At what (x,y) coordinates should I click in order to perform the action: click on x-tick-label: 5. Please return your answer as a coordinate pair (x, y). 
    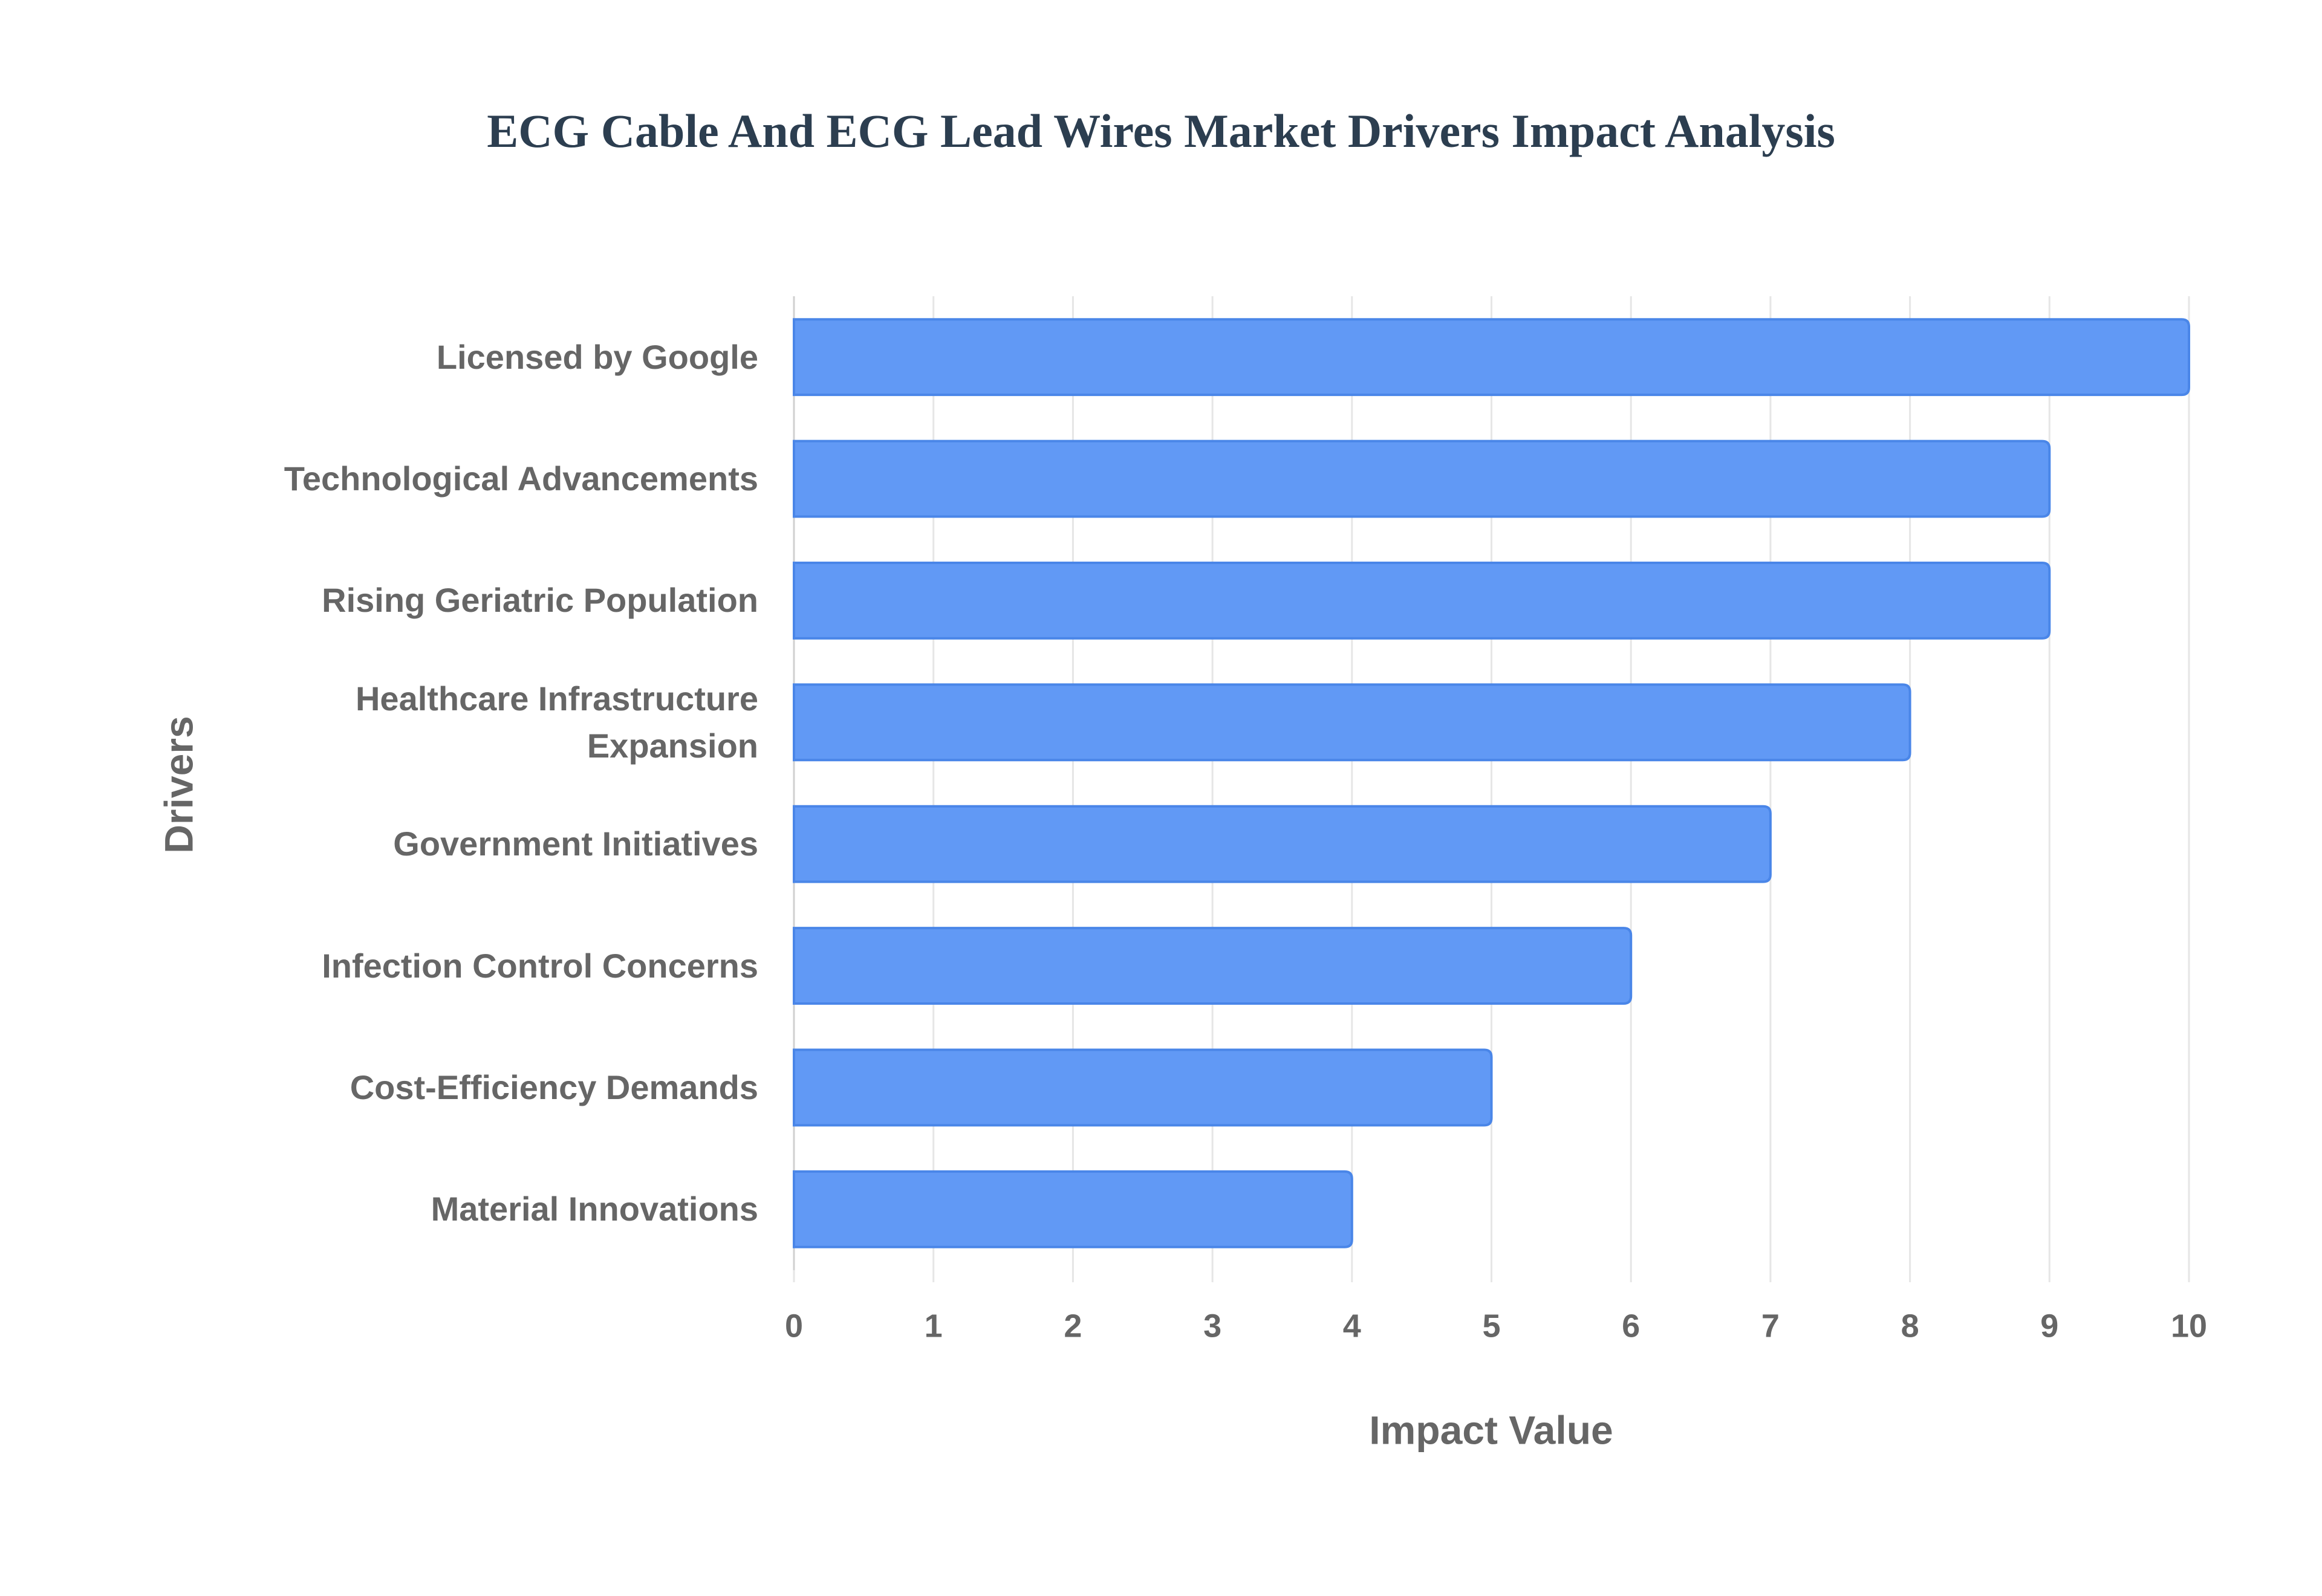
    Looking at the image, I should click on (1491, 1326).